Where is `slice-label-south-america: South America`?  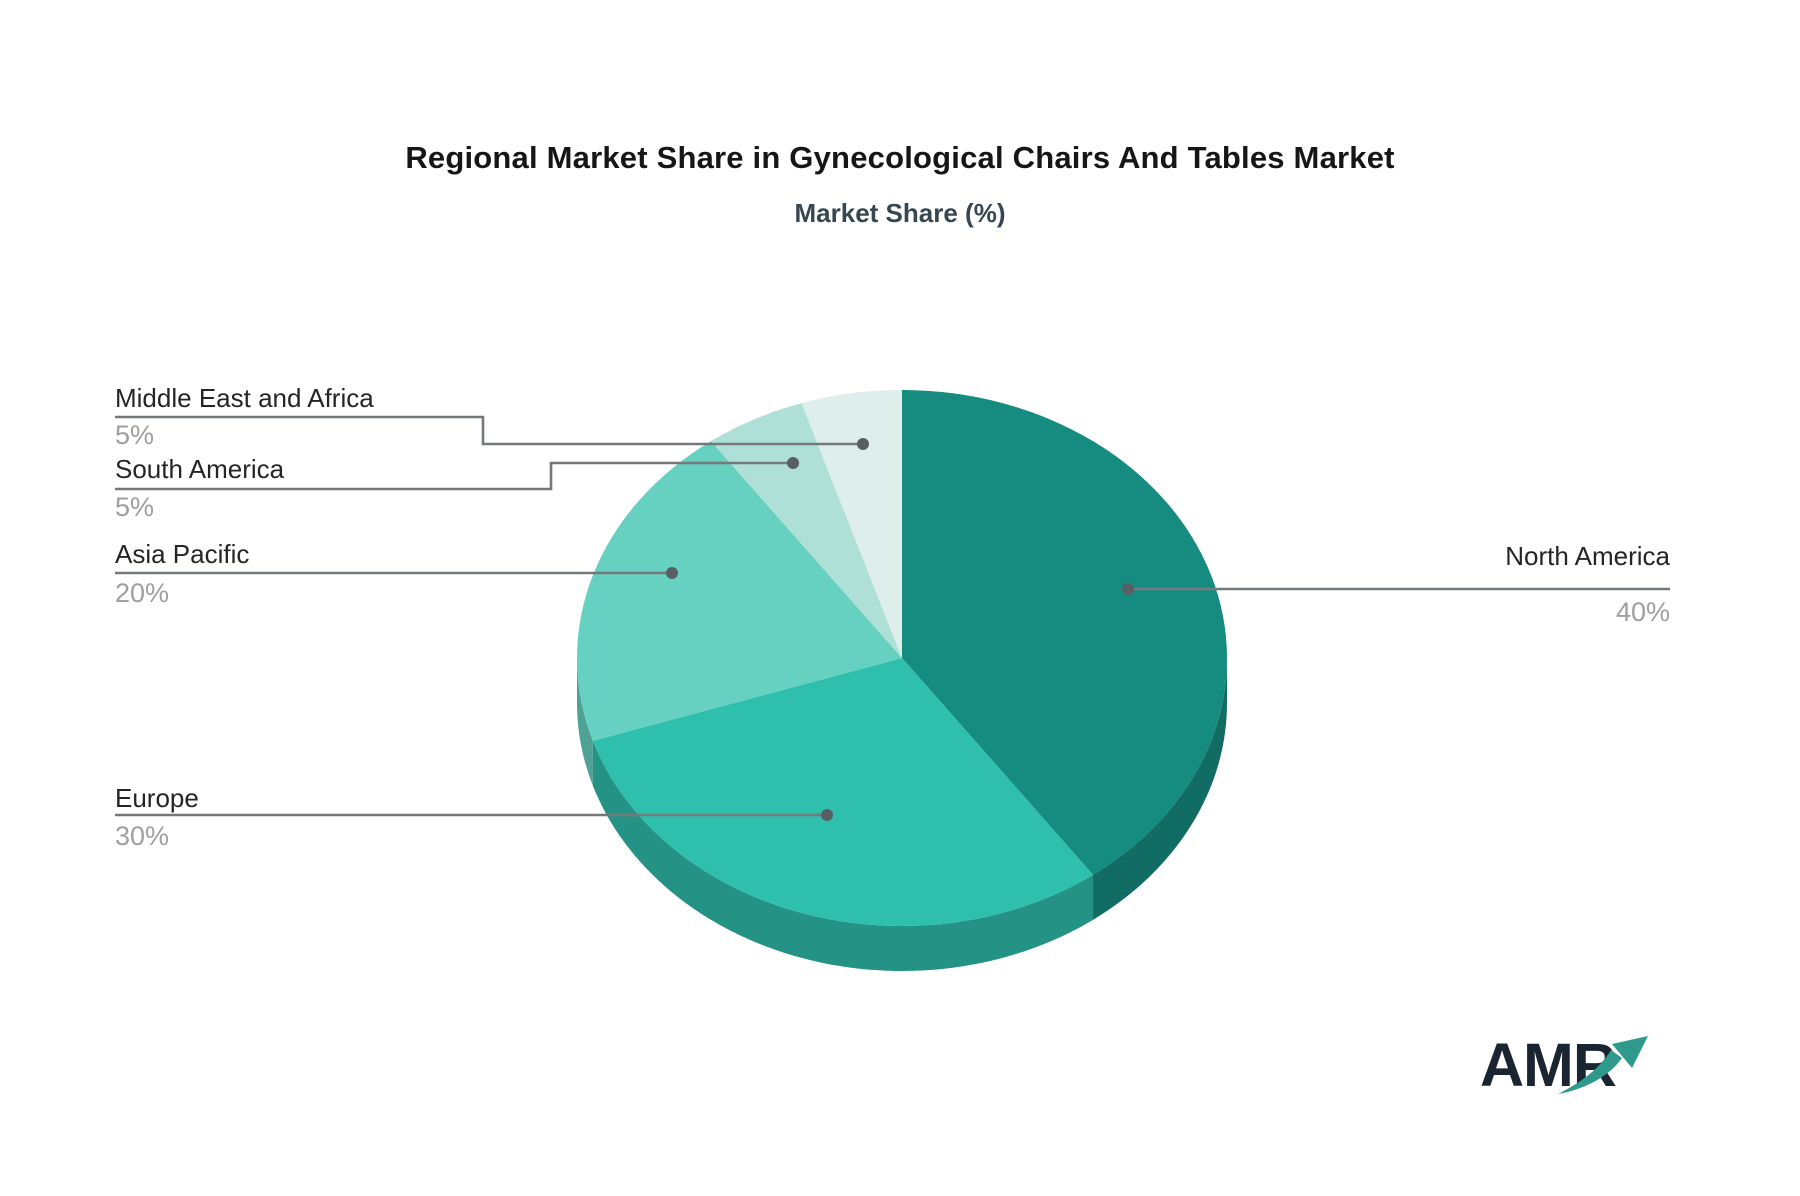 slice-label-south-america: South America is located at coordinates (200, 469).